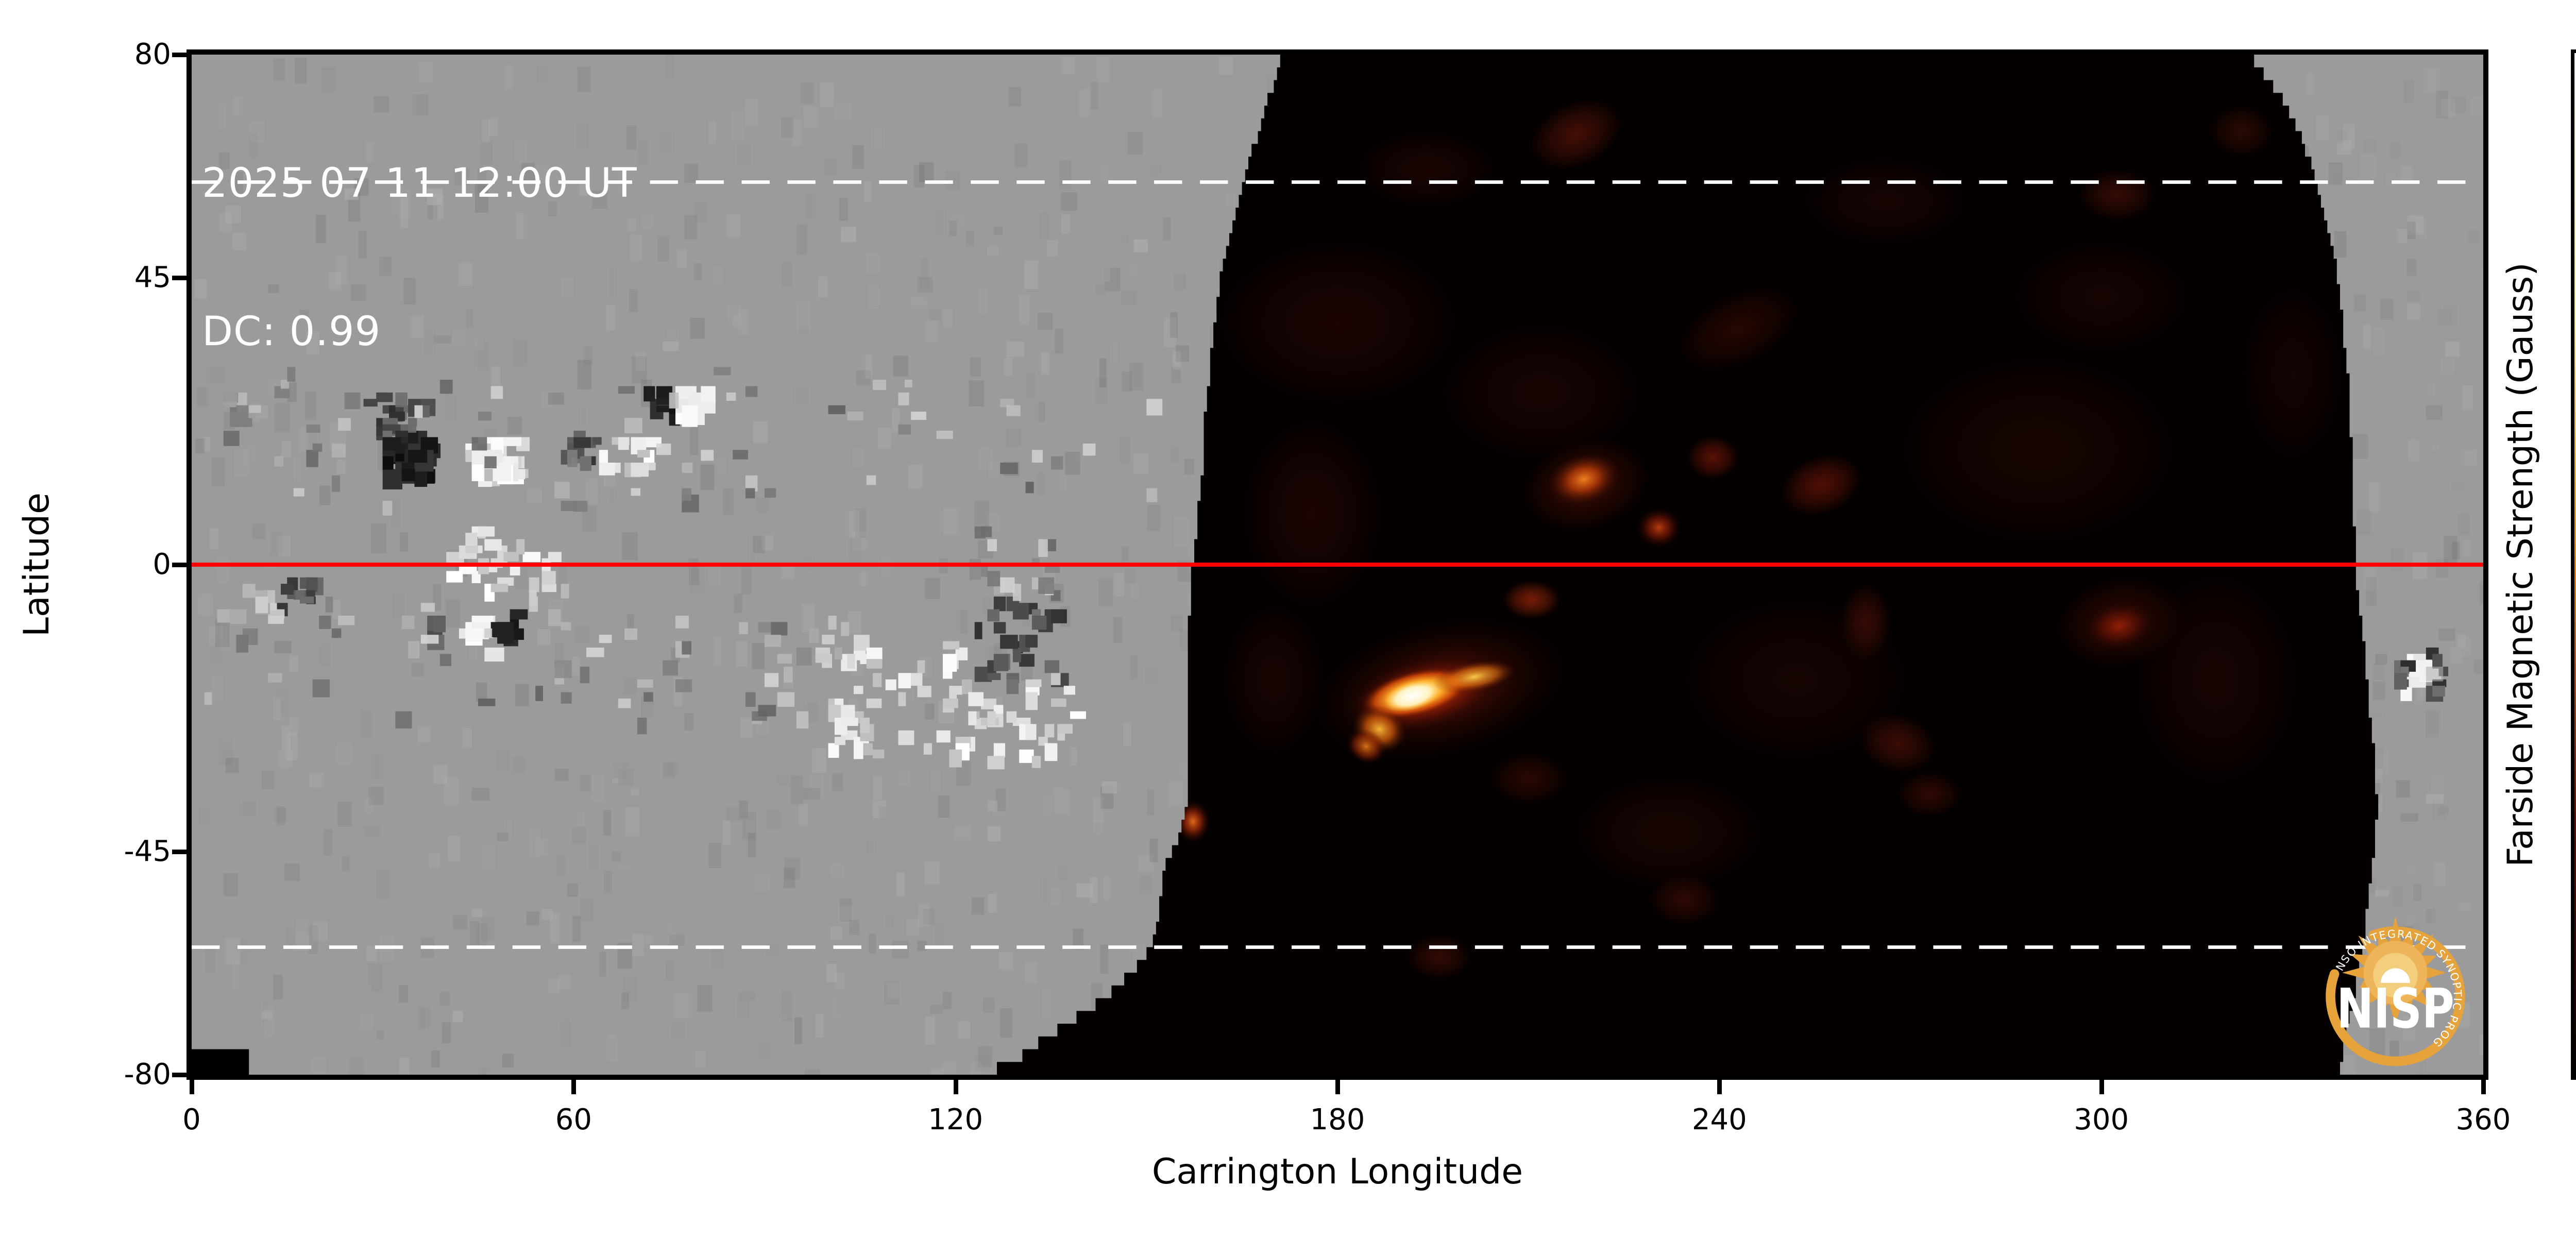  I want to click on y-tick-label: 45, so click(152, 278).